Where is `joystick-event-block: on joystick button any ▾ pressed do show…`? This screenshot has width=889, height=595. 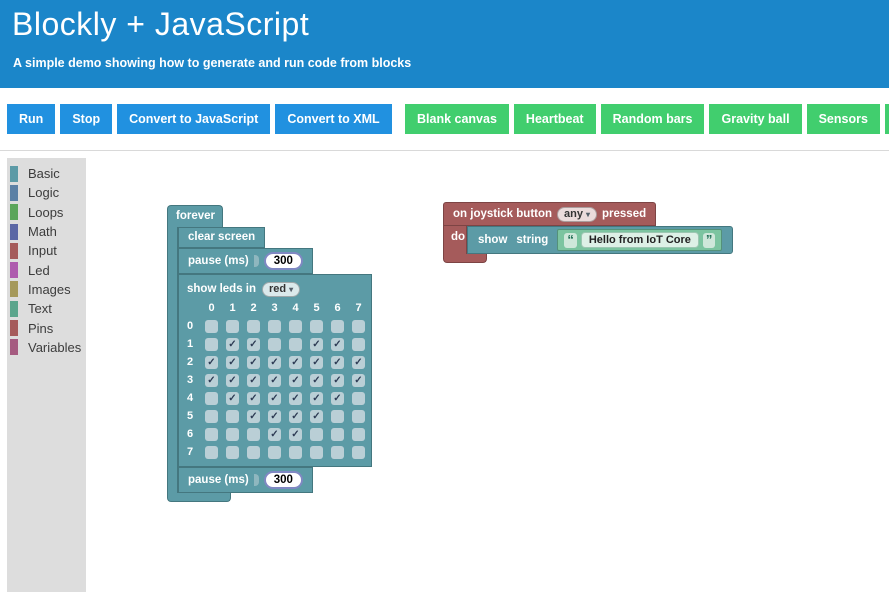 joystick-event-block: on joystick button any ▾ pressed do show… is located at coordinates (588, 232).